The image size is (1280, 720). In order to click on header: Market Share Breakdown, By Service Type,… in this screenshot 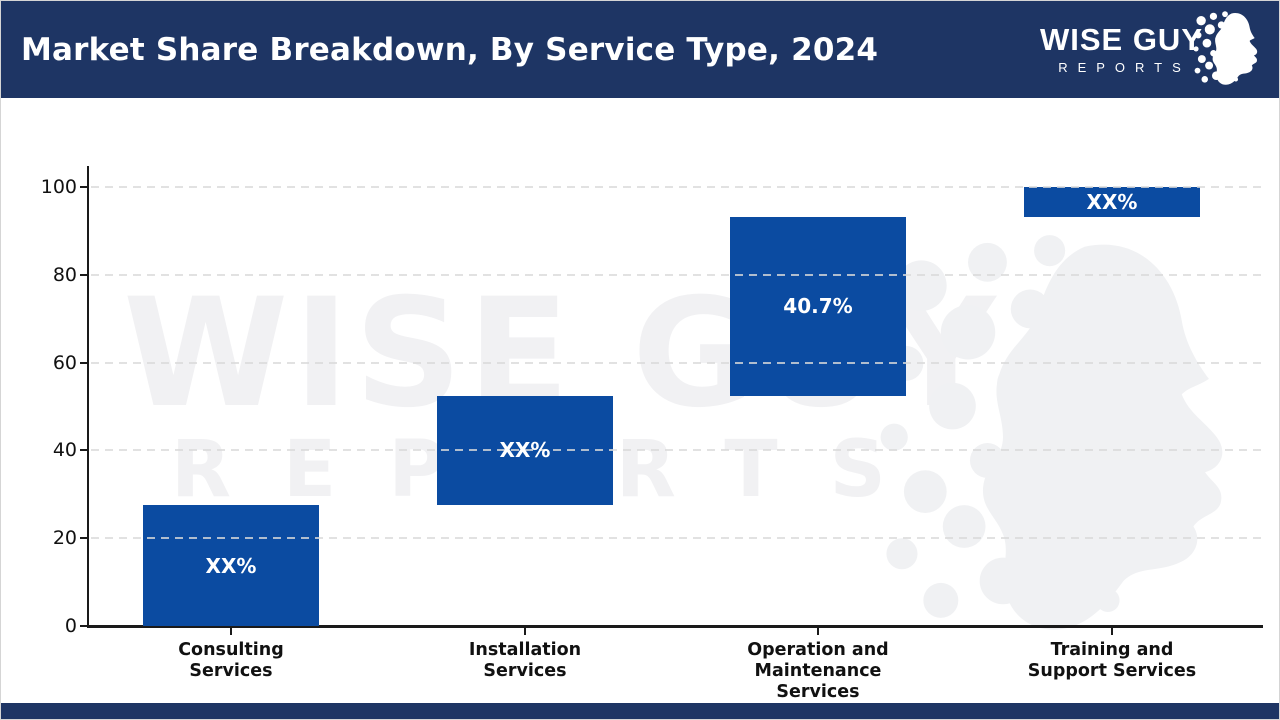, I will do `click(640, 49)`.